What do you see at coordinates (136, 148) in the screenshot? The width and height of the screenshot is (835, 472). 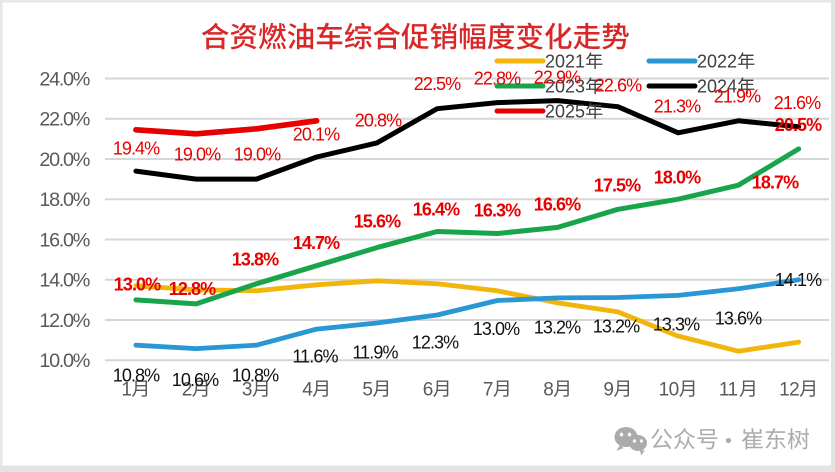 I see `svg-text: 19.4%` at bounding box center [136, 148].